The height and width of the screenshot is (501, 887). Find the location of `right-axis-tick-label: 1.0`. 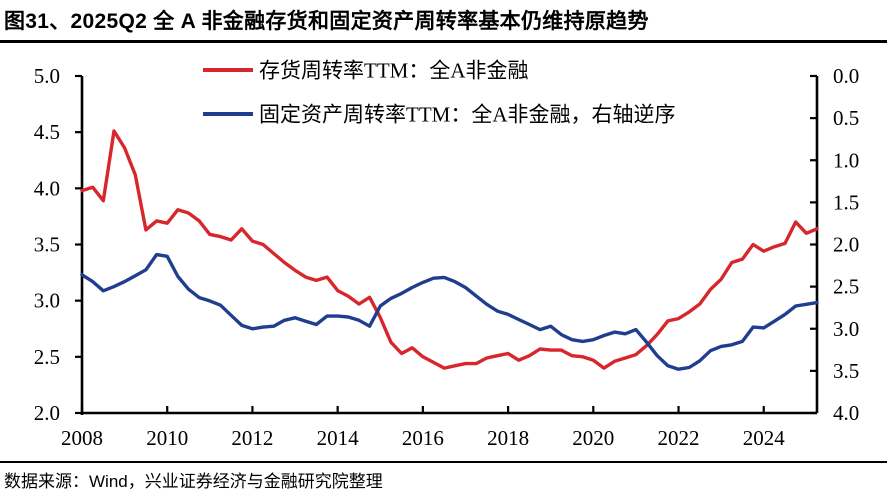

right-axis-tick-label: 1.0 is located at coordinates (846, 160).